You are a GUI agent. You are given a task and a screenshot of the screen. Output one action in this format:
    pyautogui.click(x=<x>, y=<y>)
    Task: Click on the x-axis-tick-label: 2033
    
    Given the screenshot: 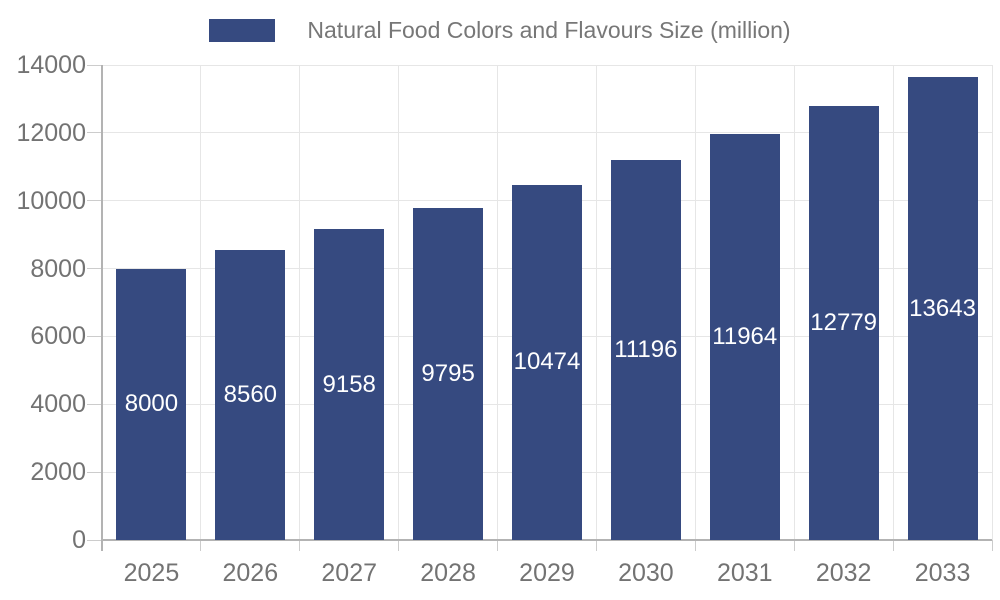 What is the action you would take?
    pyautogui.click(x=942, y=573)
    